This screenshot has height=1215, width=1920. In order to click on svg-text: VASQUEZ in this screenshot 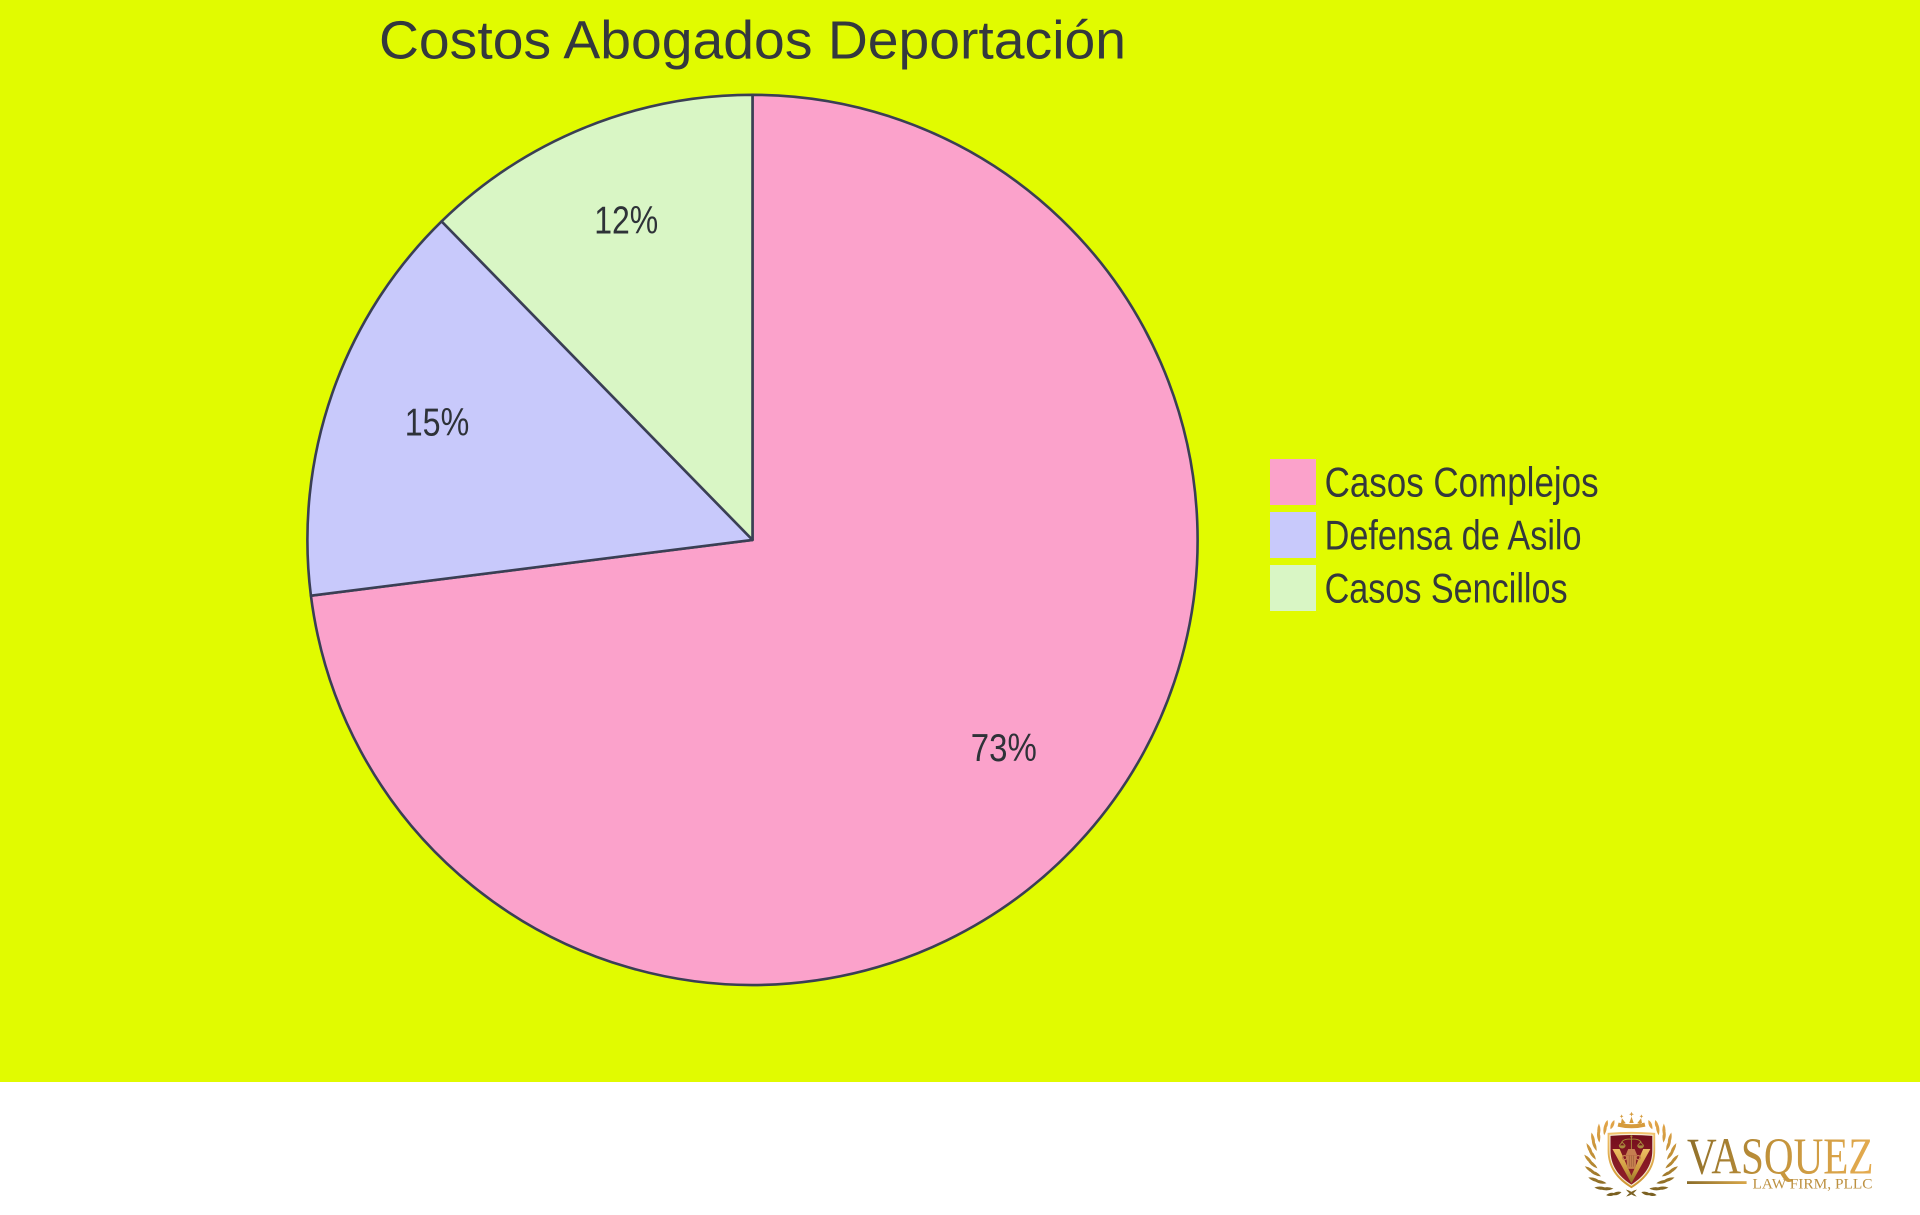, I will do `click(1780, 1157)`.